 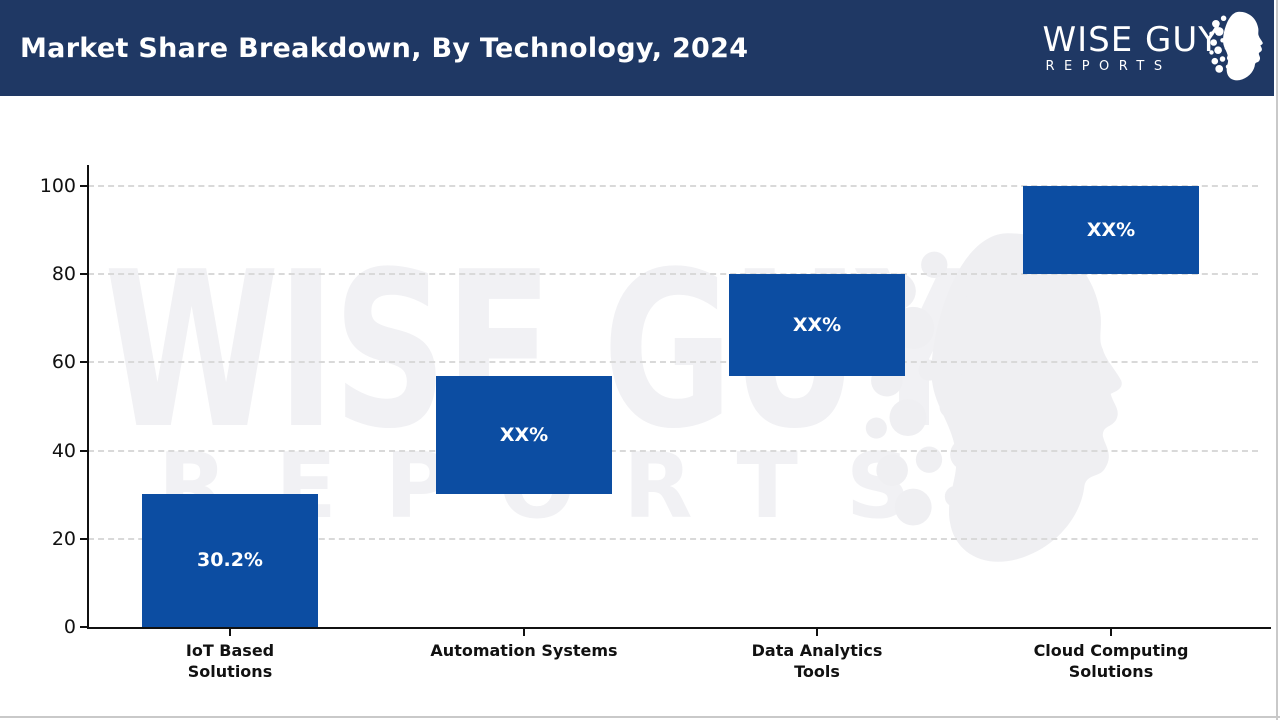 I want to click on y-tick-label: 60, so click(x=63, y=362).